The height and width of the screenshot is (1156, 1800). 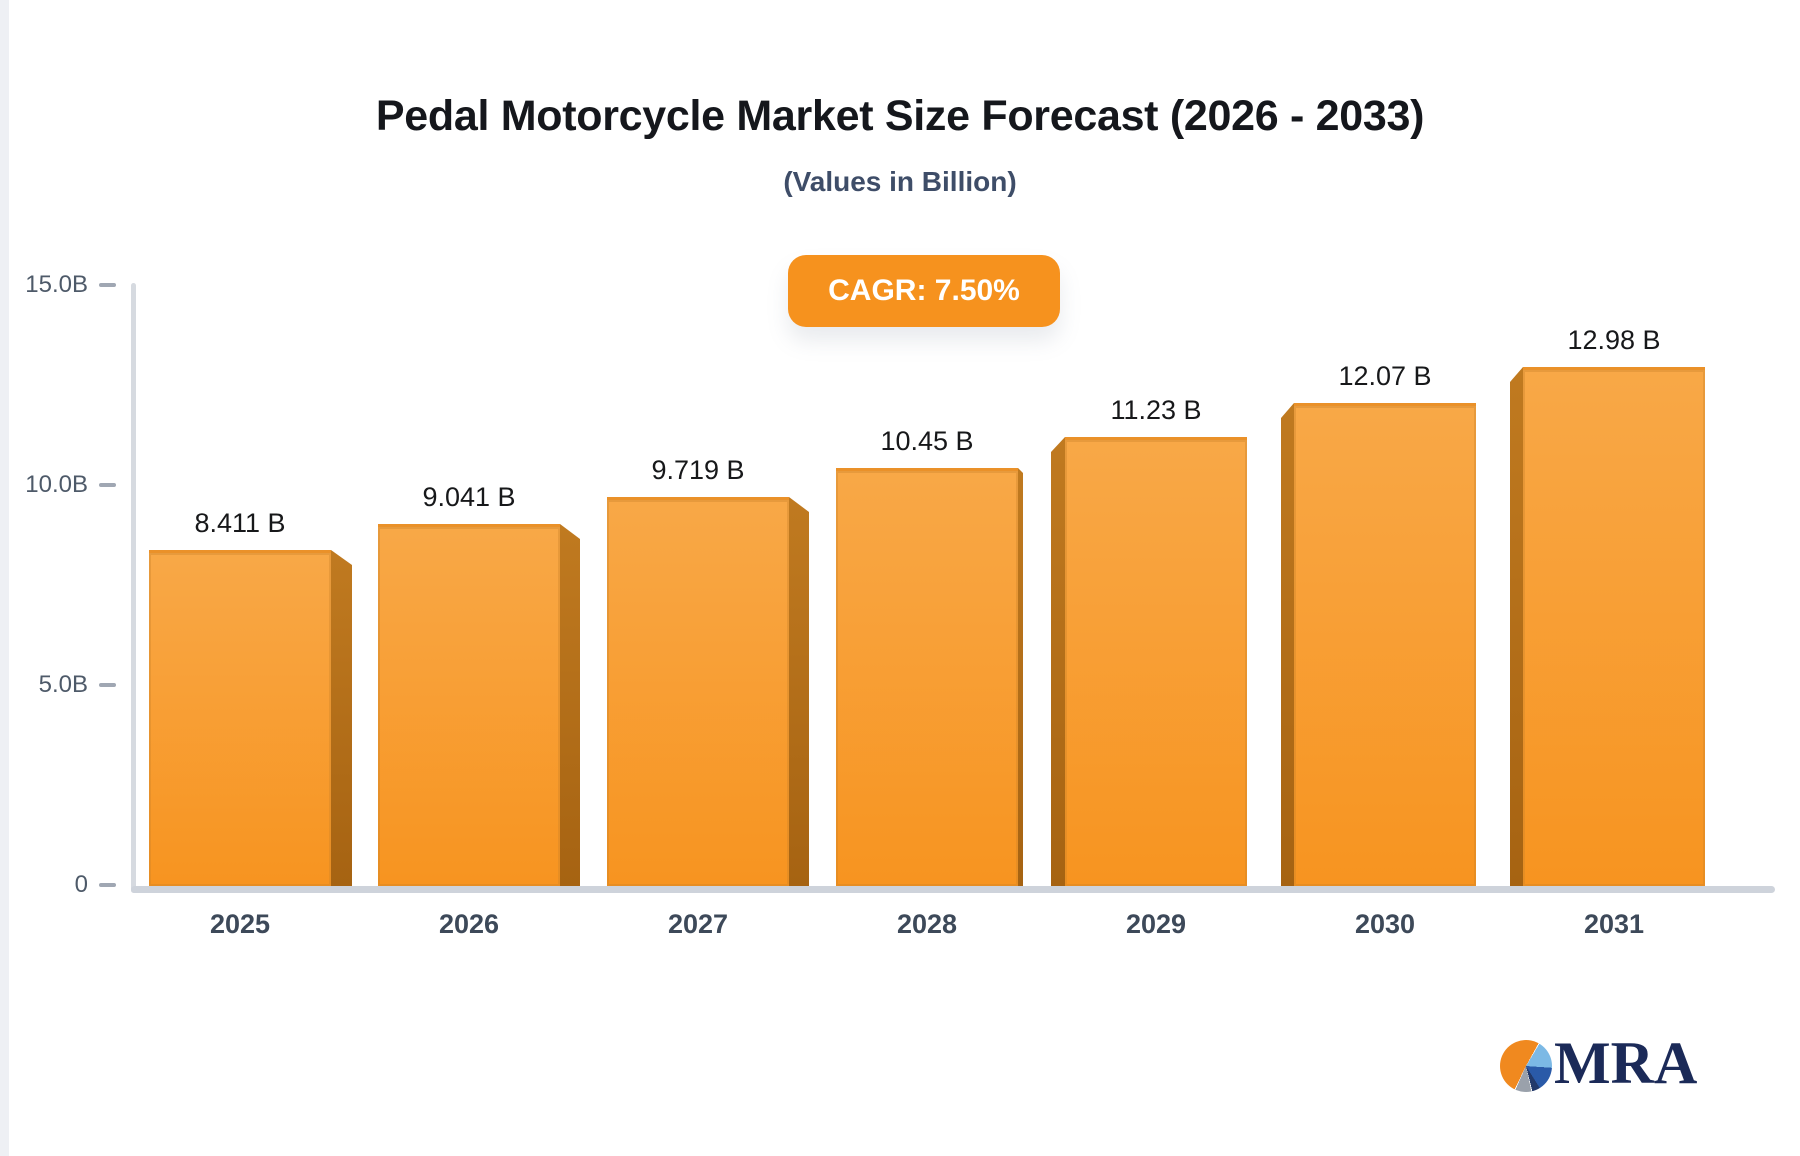 I want to click on y-axis-line, so click(x=133, y=588).